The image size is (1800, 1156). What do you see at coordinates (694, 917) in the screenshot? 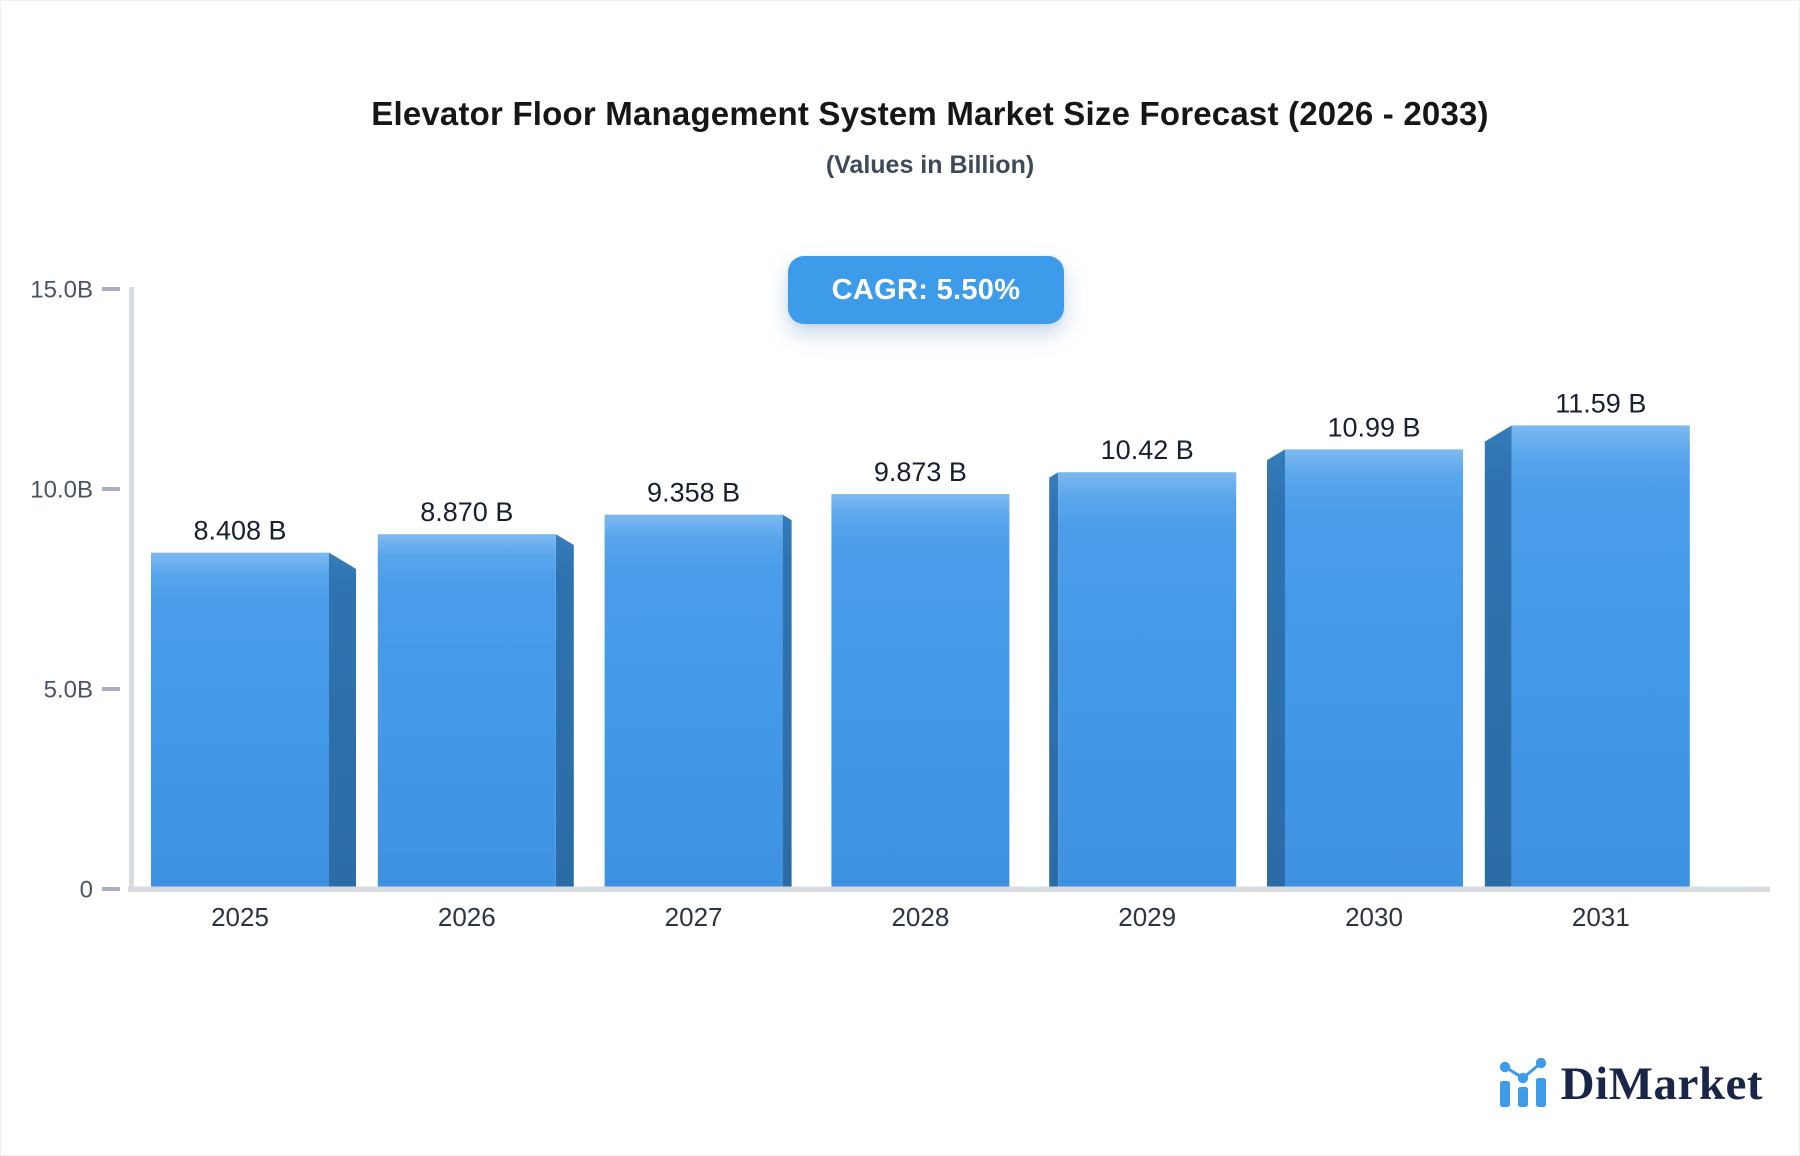
I see `x-category-label: 2027` at bounding box center [694, 917].